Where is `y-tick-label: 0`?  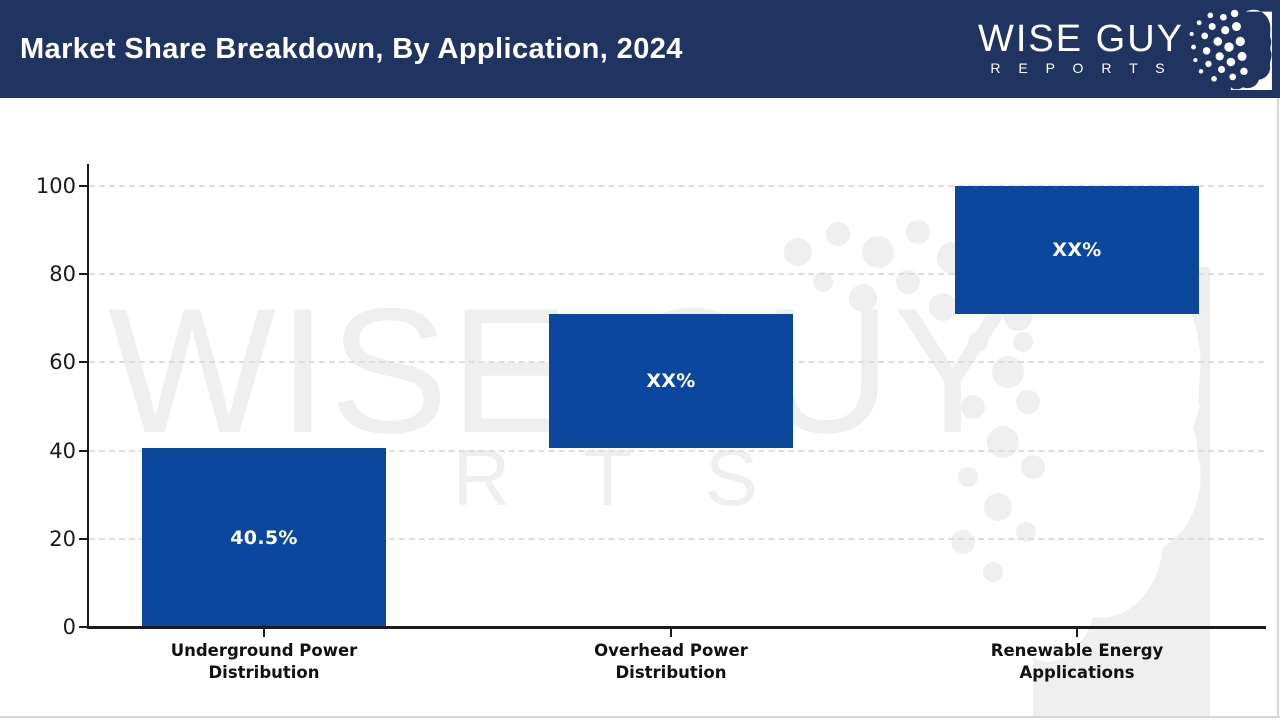
y-tick-label: 0 is located at coordinates (69, 627).